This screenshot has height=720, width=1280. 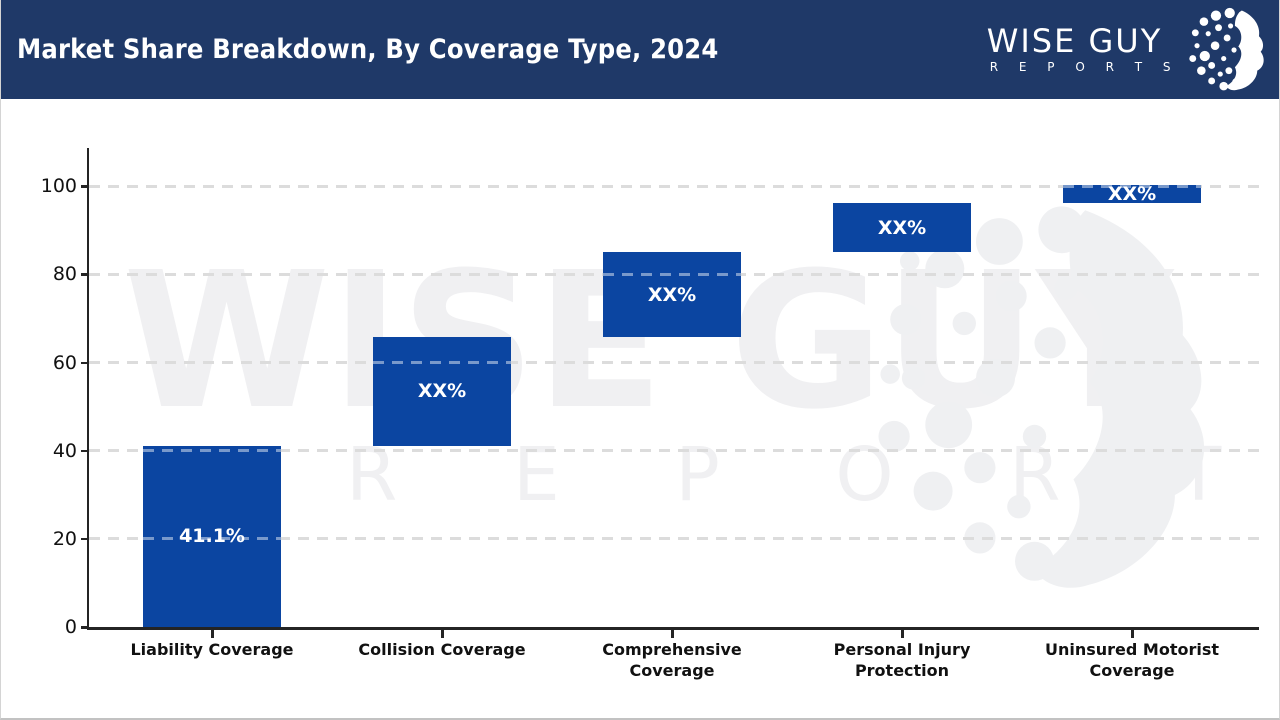 I want to click on x-category-label-4: Personal Injury Protection, so click(x=902, y=660).